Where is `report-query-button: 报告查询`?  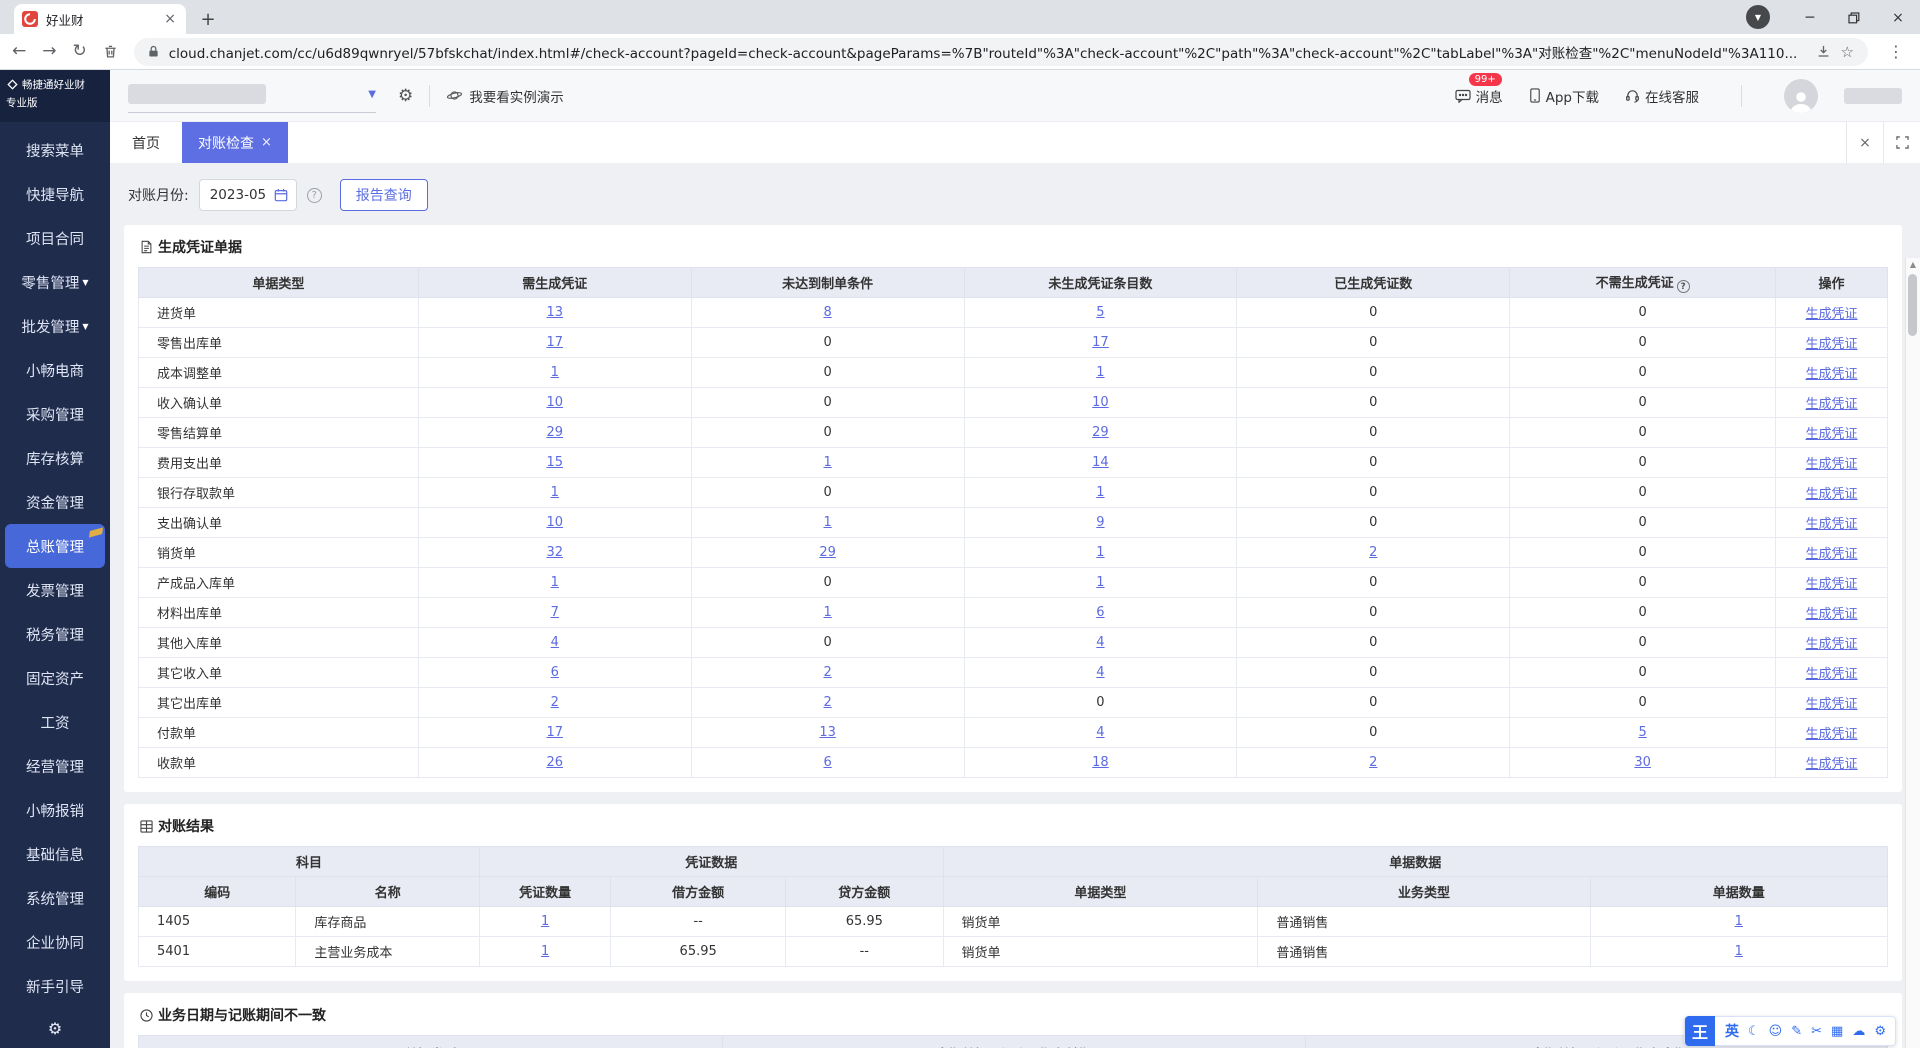 report-query-button: 报告查询 is located at coordinates (383, 195).